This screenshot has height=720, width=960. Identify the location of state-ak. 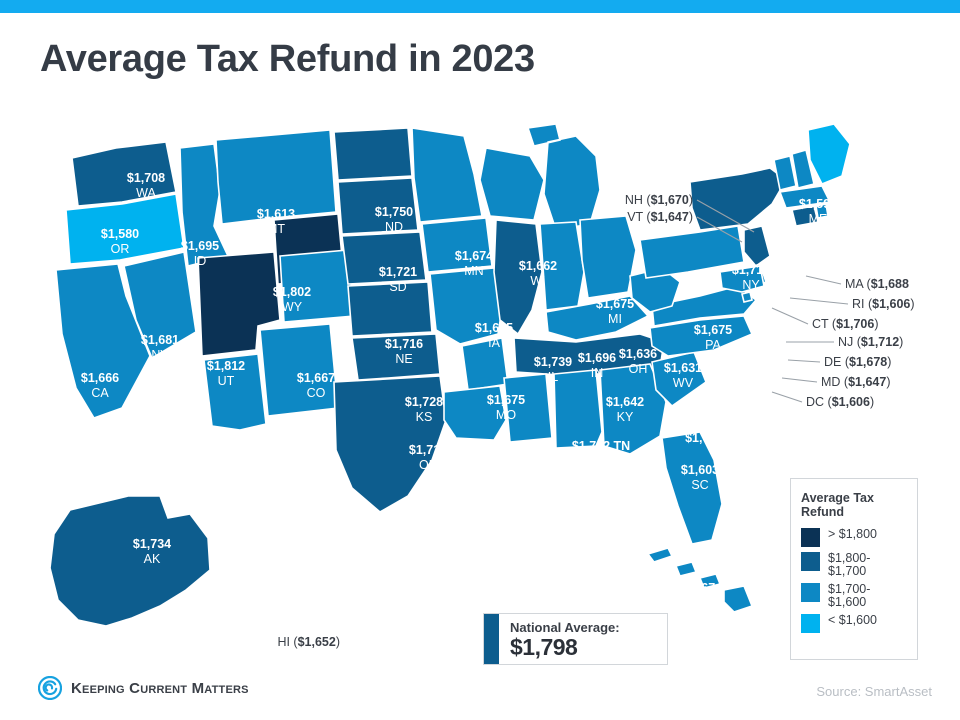
(130, 561).